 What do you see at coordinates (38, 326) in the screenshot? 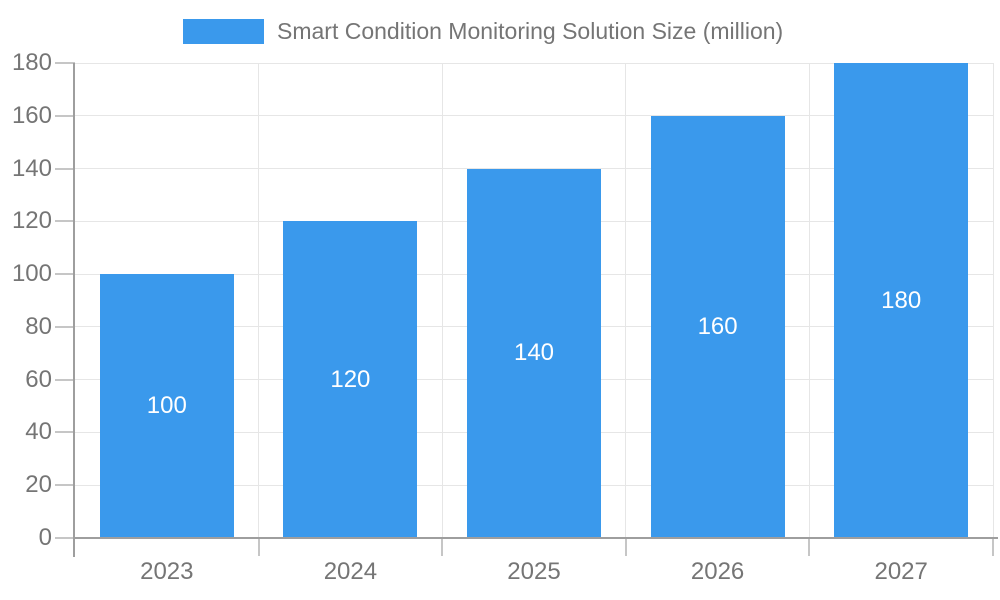
I see `y-axis-label: 80` at bounding box center [38, 326].